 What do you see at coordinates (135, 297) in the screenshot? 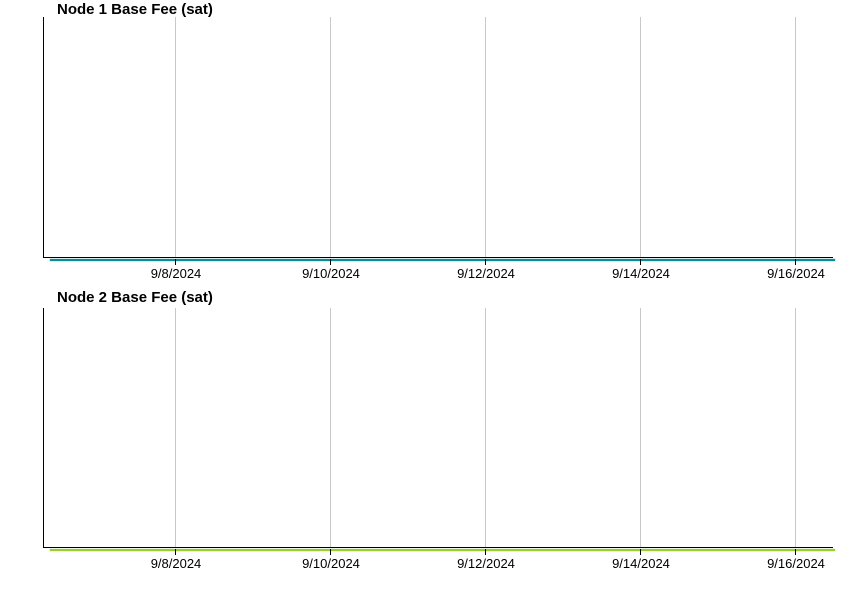
I see `chart-title-node2: Node 2 Base Fee (sat)` at bounding box center [135, 297].